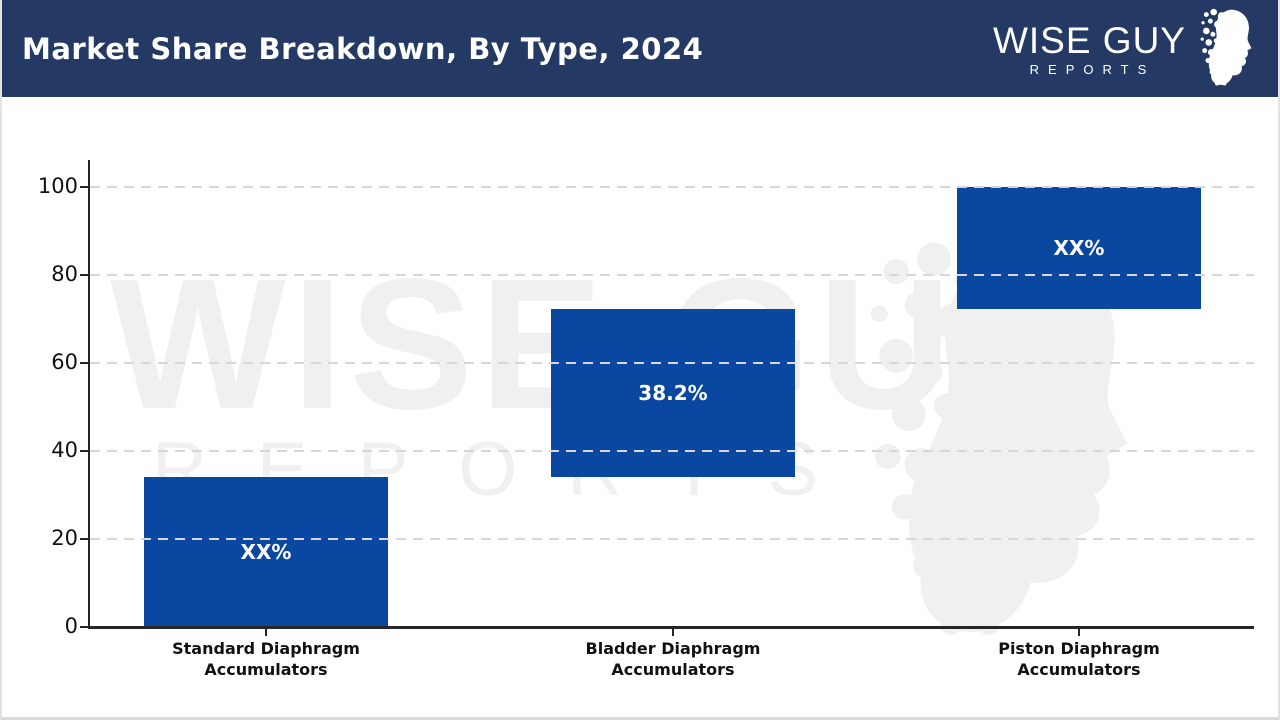  Describe the element at coordinates (266, 659) in the screenshot. I see `category-label: Standard Diaphragm Accumulators` at that location.